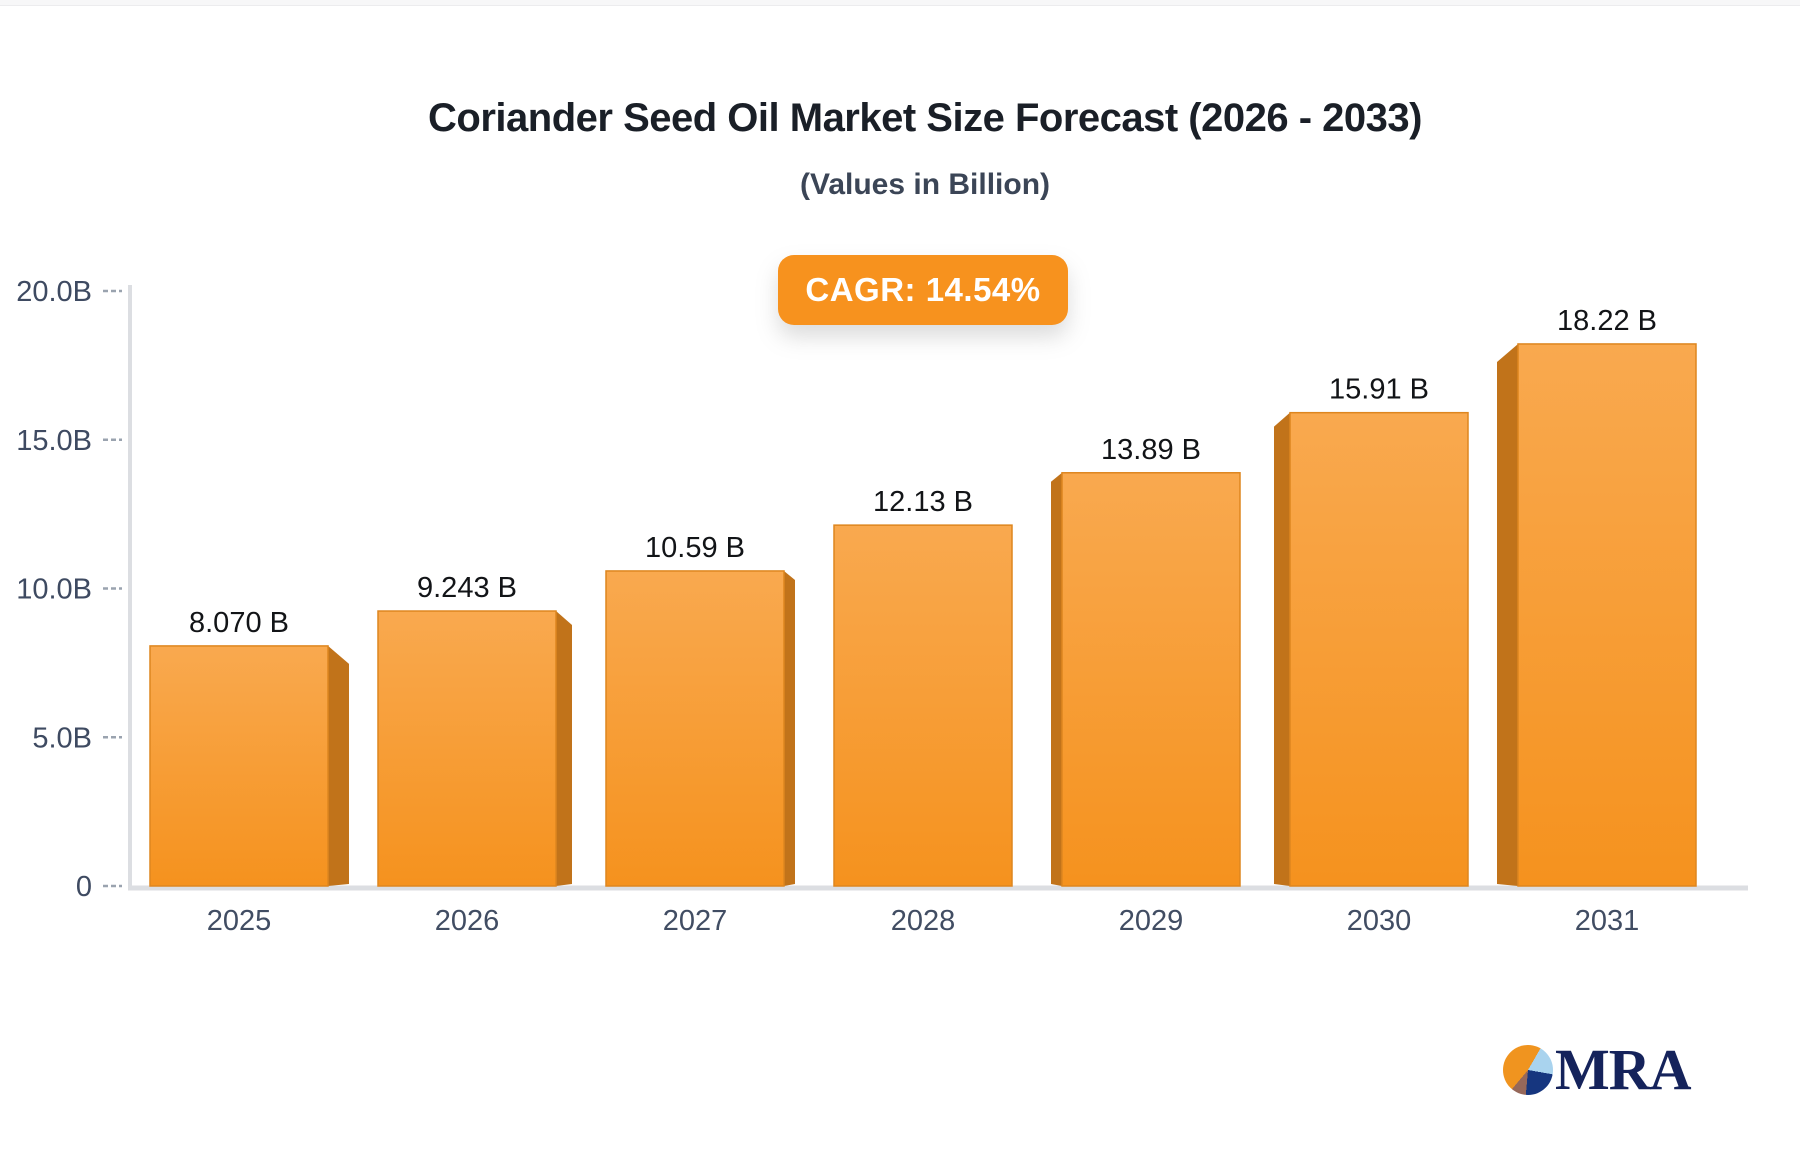 The height and width of the screenshot is (1156, 1800). Describe the element at coordinates (54, 441) in the screenshot. I see `y-tick-label: 15.0B` at that location.